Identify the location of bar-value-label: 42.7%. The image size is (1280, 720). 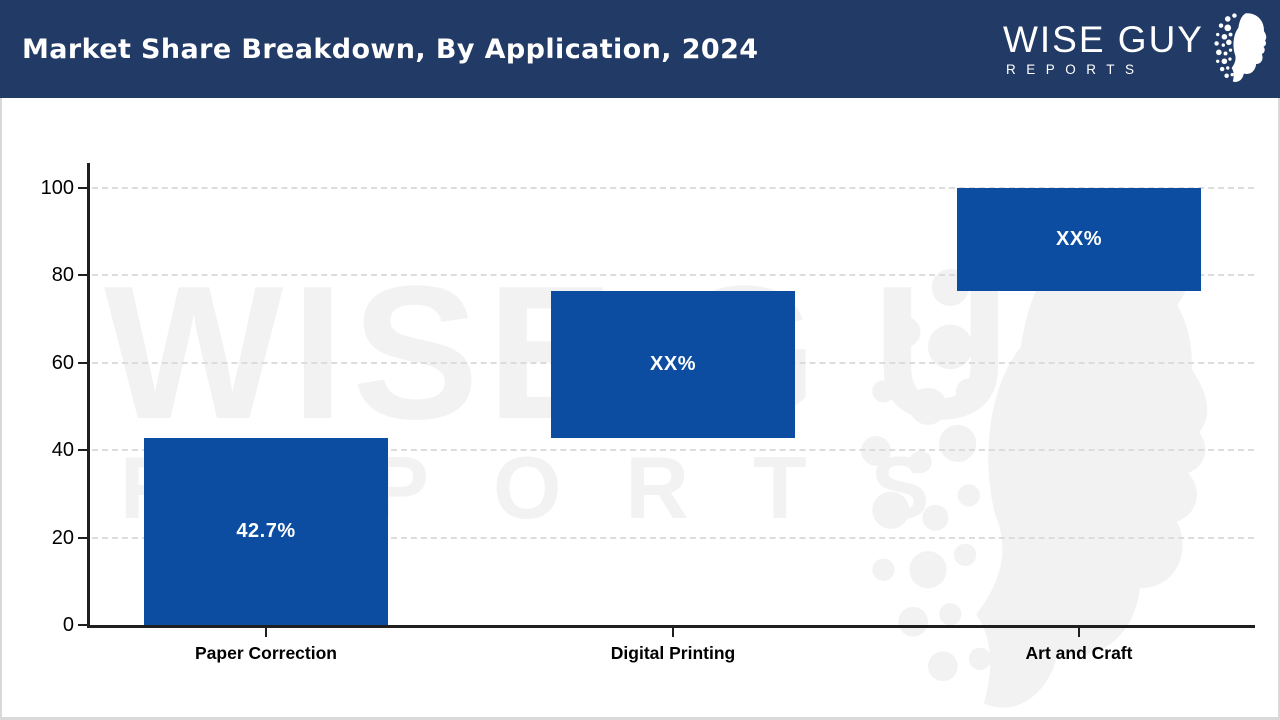
(266, 531).